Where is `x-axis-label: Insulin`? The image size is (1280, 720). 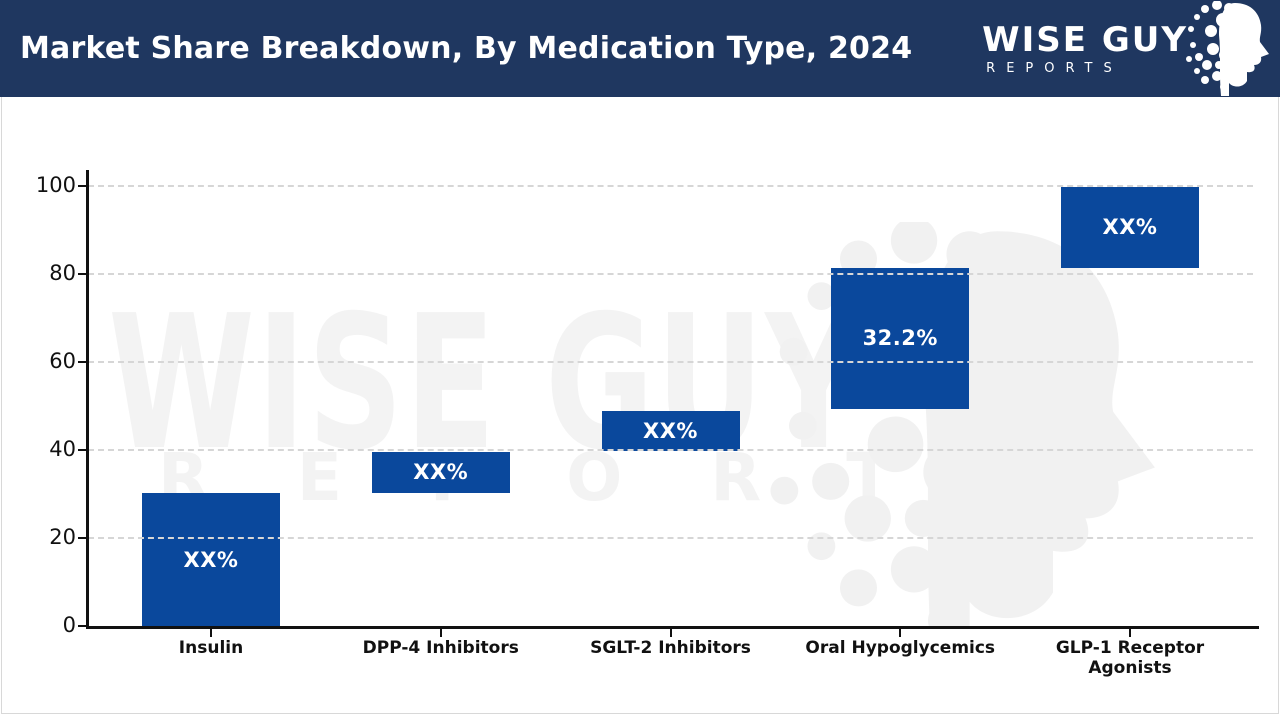 x-axis-label: Insulin is located at coordinates (211, 648).